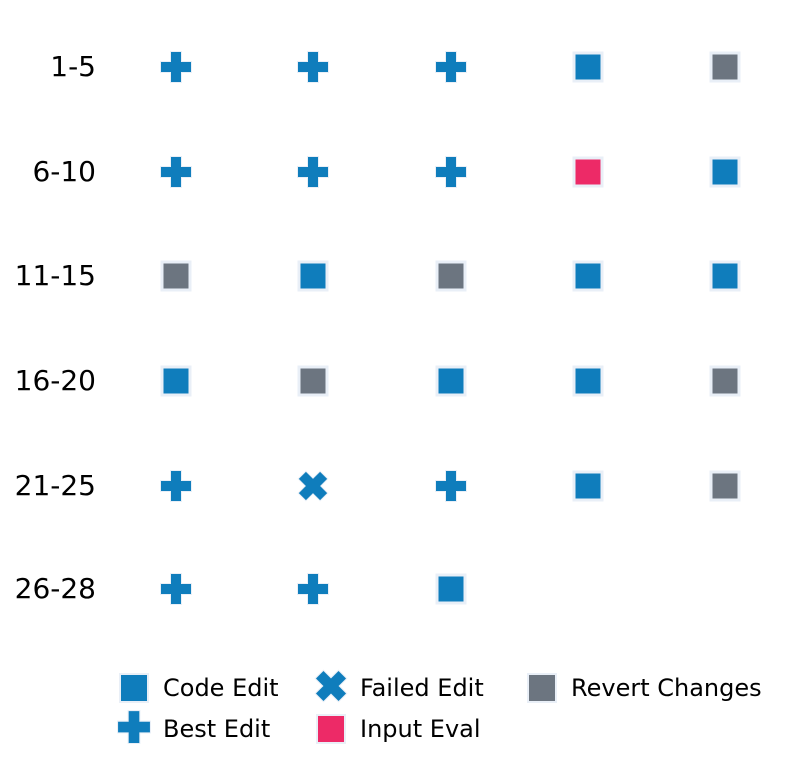 This screenshot has height=769, width=809. I want to click on legend-entry-revert-changes: Revert Changes, so click(643, 688).